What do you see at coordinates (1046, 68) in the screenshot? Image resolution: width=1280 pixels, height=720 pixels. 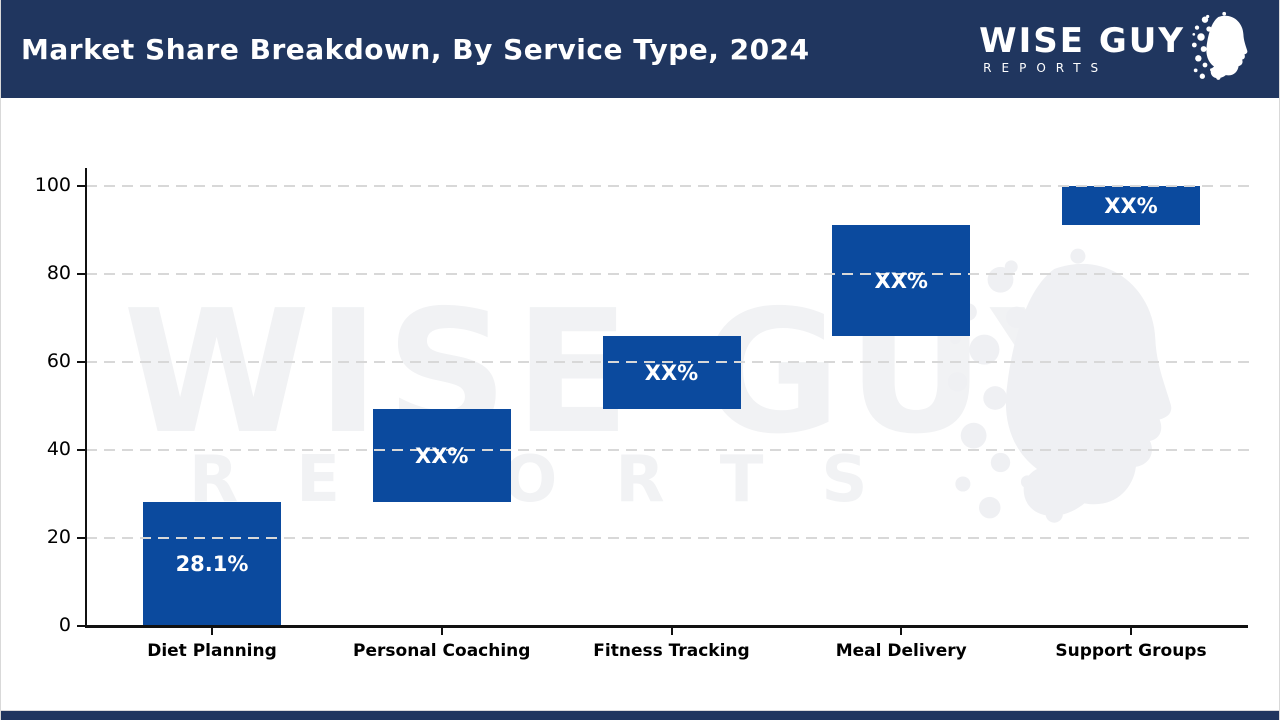 I see `logo-line2: REPORTS` at bounding box center [1046, 68].